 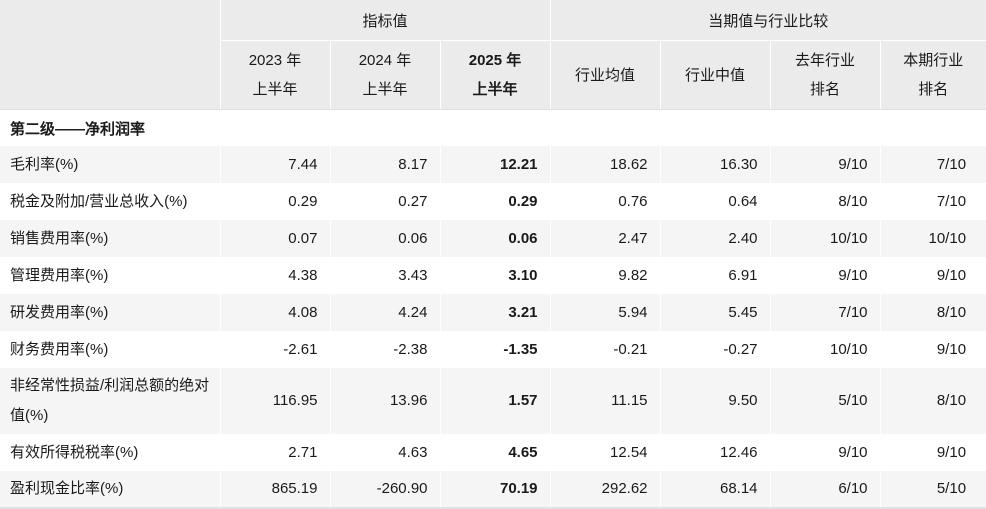 What do you see at coordinates (110, 55) in the screenshot?
I see `corner-cell` at bounding box center [110, 55].